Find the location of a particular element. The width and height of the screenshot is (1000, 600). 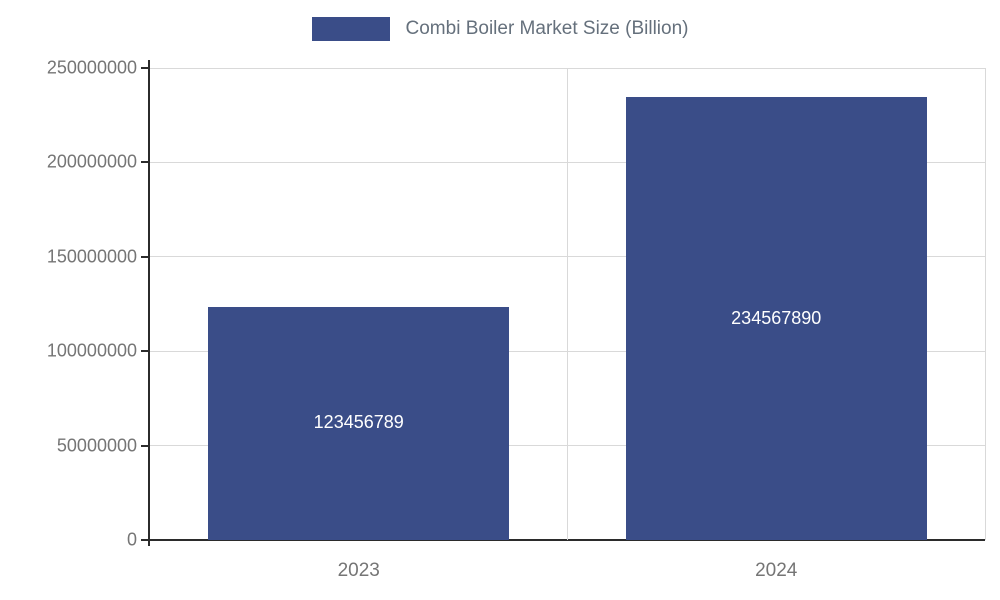

y-tick-label: 250000000 is located at coordinates (91, 67).